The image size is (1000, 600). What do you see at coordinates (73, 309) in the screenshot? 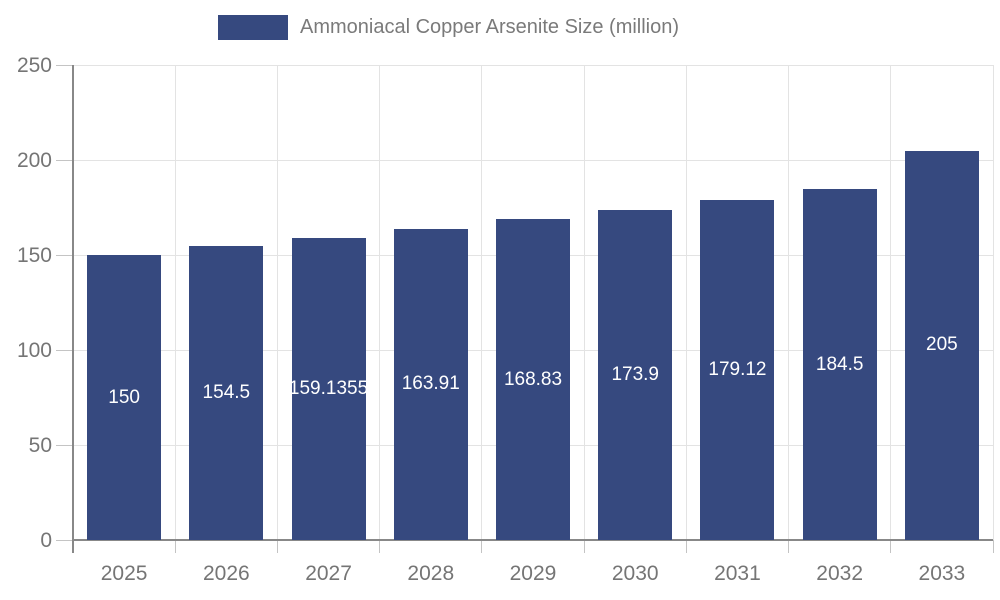
I see `y-axis-line` at bounding box center [73, 309].